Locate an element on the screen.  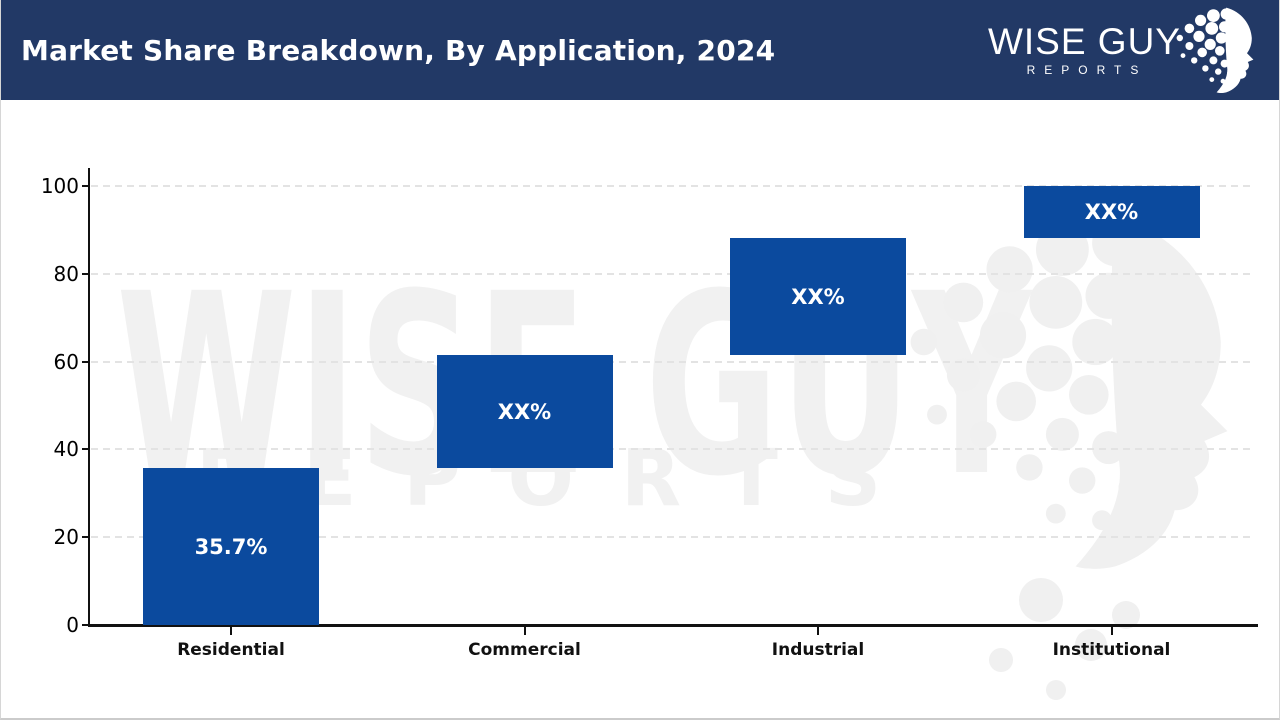
x-tick-mark-residential is located at coordinates (231, 631).